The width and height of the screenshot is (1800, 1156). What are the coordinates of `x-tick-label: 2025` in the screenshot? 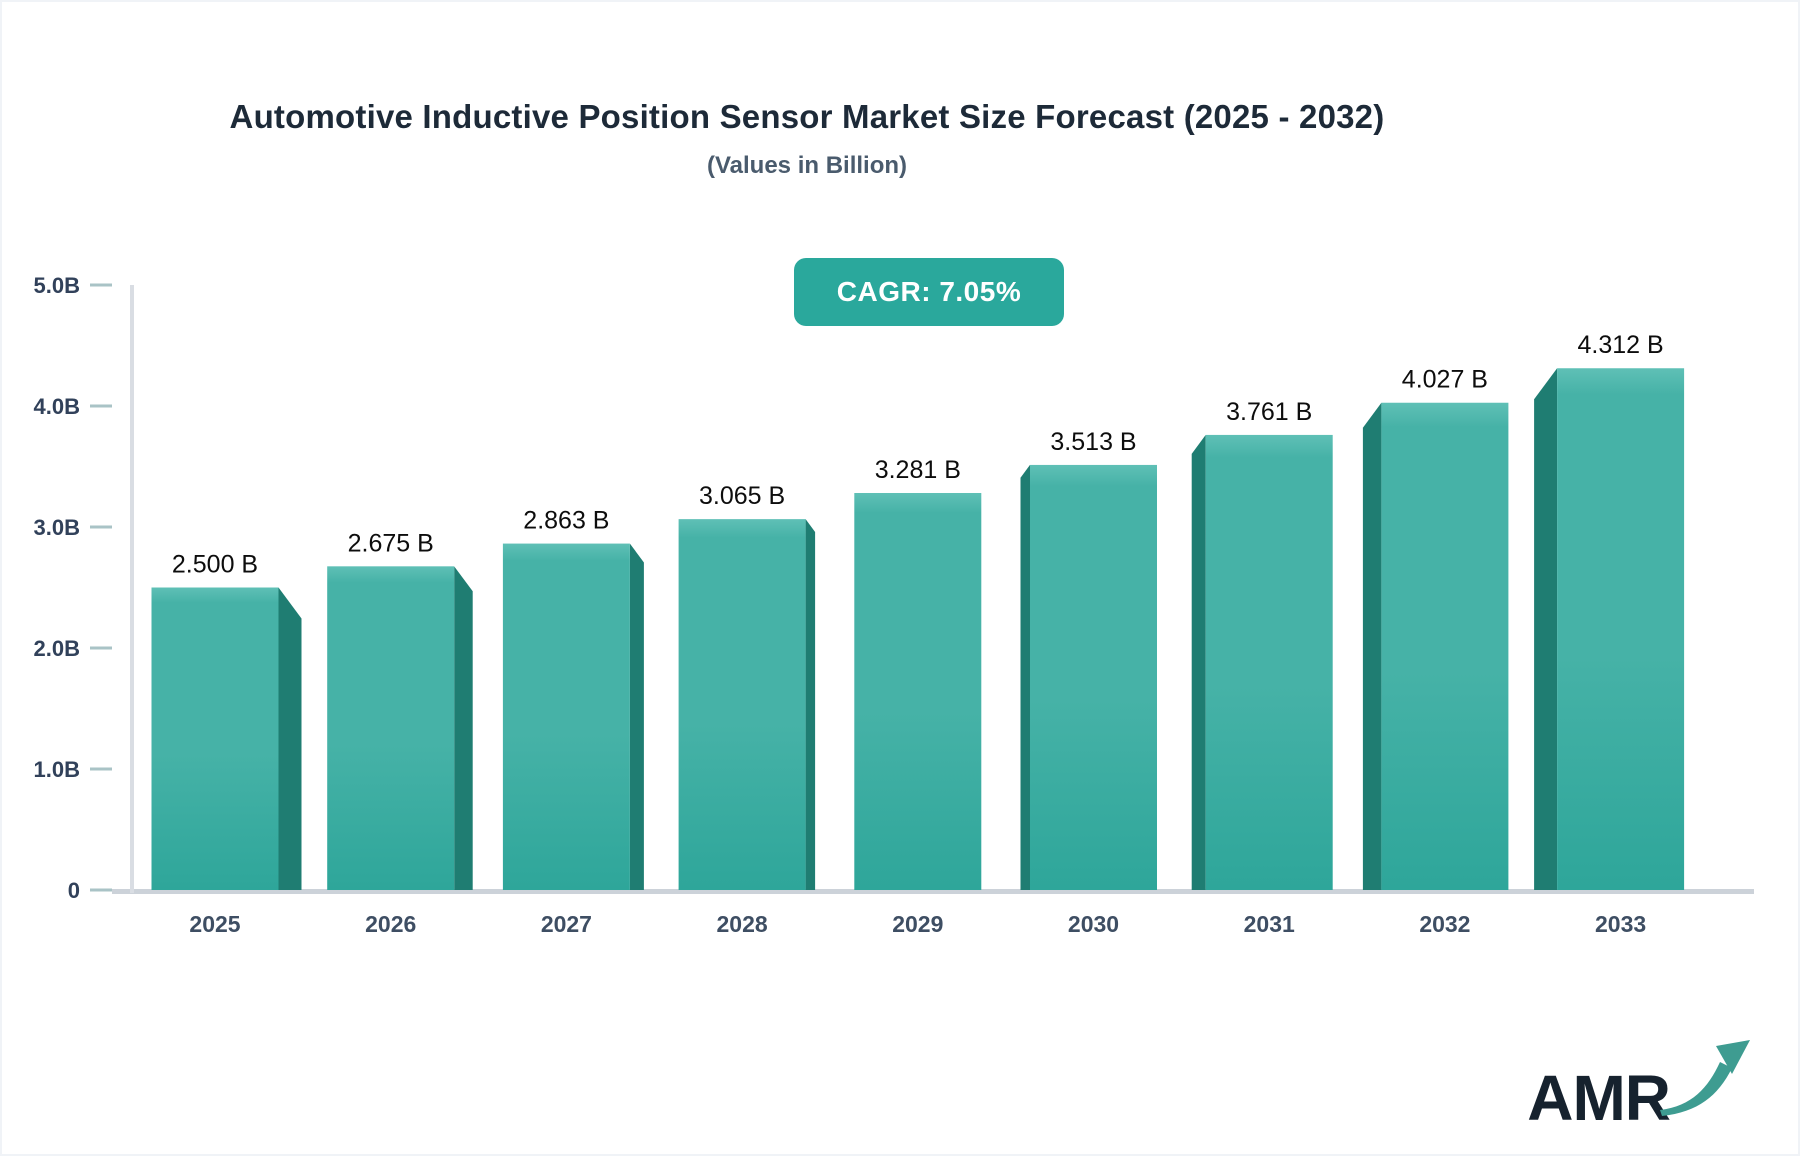 It's located at (214, 924).